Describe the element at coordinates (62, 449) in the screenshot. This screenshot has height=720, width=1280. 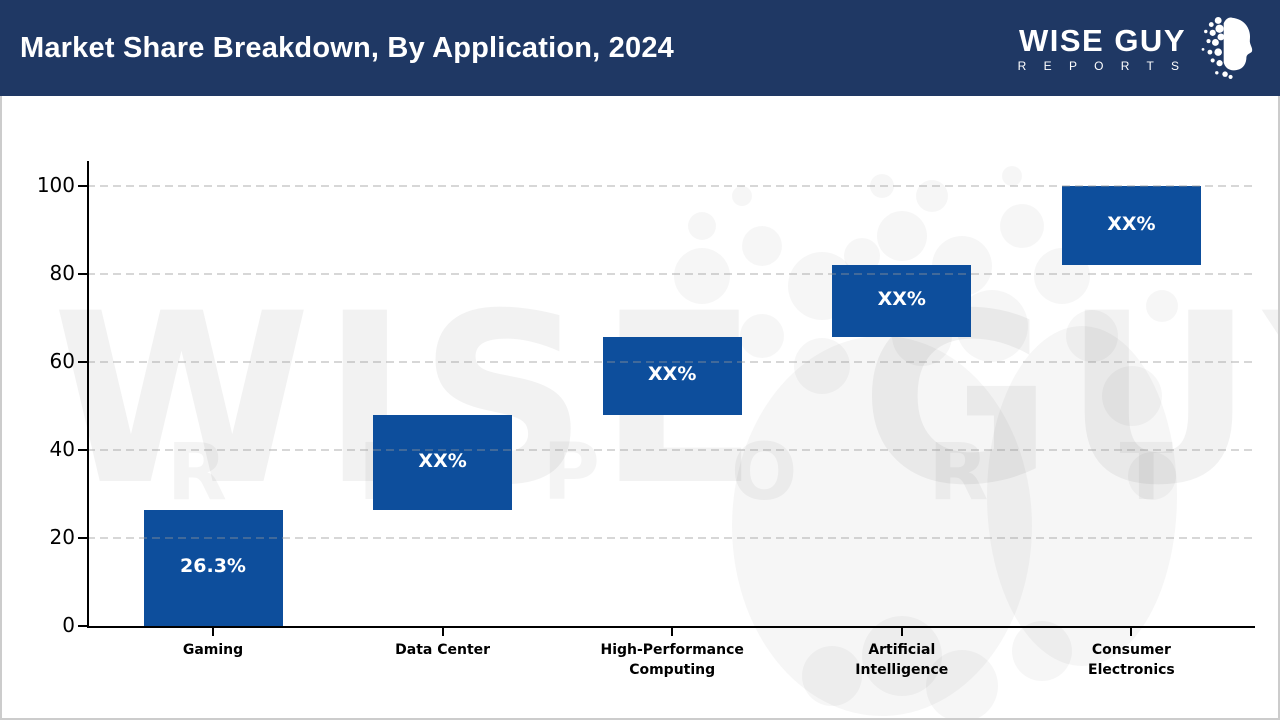
I see `y-tick-label-40: 40` at that location.